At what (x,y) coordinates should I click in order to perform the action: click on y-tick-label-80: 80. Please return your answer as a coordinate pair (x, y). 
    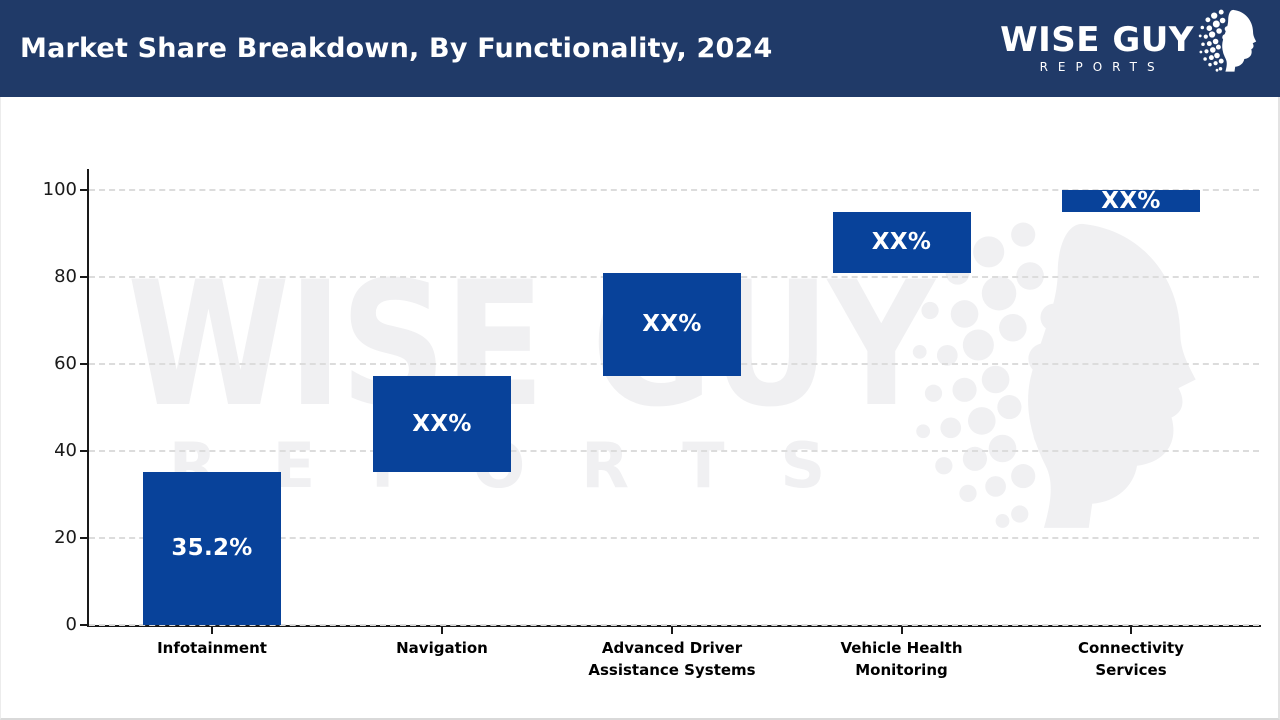
    Looking at the image, I should click on (65, 276).